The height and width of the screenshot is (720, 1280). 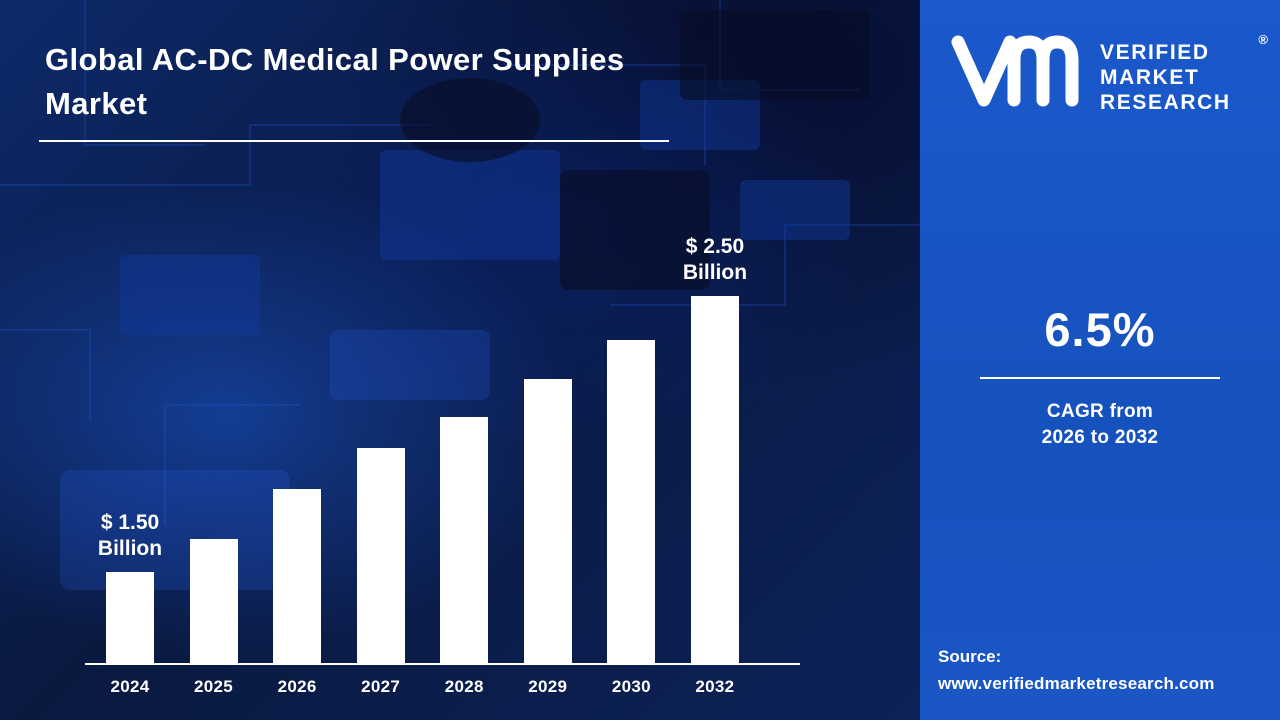 I want to click on bar-cell: 2027, so click(x=380, y=572).